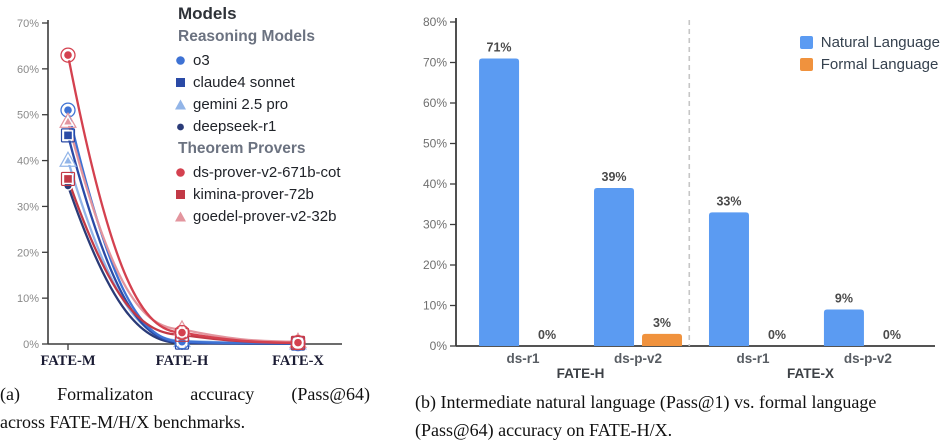  What do you see at coordinates (28, 24) in the screenshot?
I see `chart-a-ytick-label: 70%` at bounding box center [28, 24].